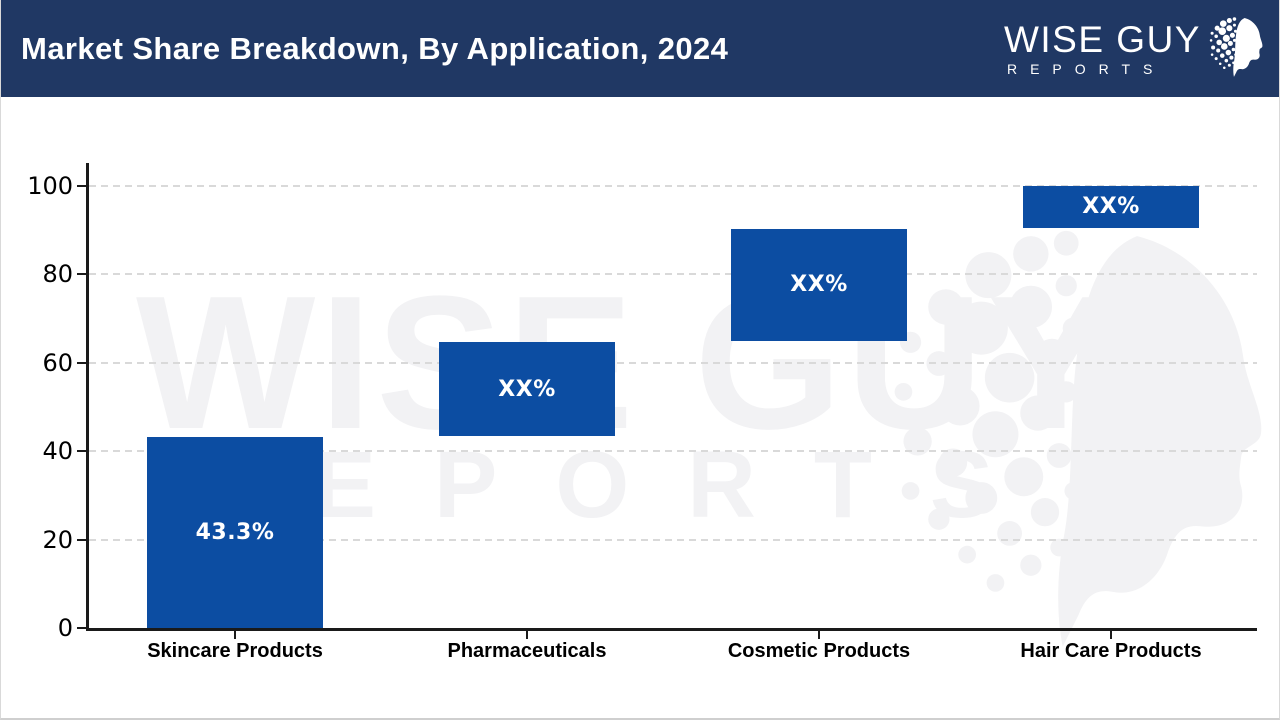 The width and height of the screenshot is (1280, 720). I want to click on bar-pharmaceuticals: XX%, so click(527, 389).